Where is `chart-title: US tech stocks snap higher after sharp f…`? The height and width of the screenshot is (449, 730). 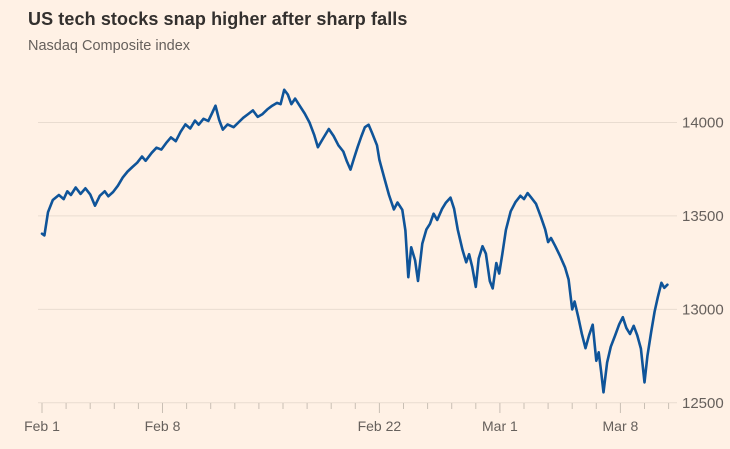 chart-title: US tech stocks snap higher after sharp f… is located at coordinates (218, 19).